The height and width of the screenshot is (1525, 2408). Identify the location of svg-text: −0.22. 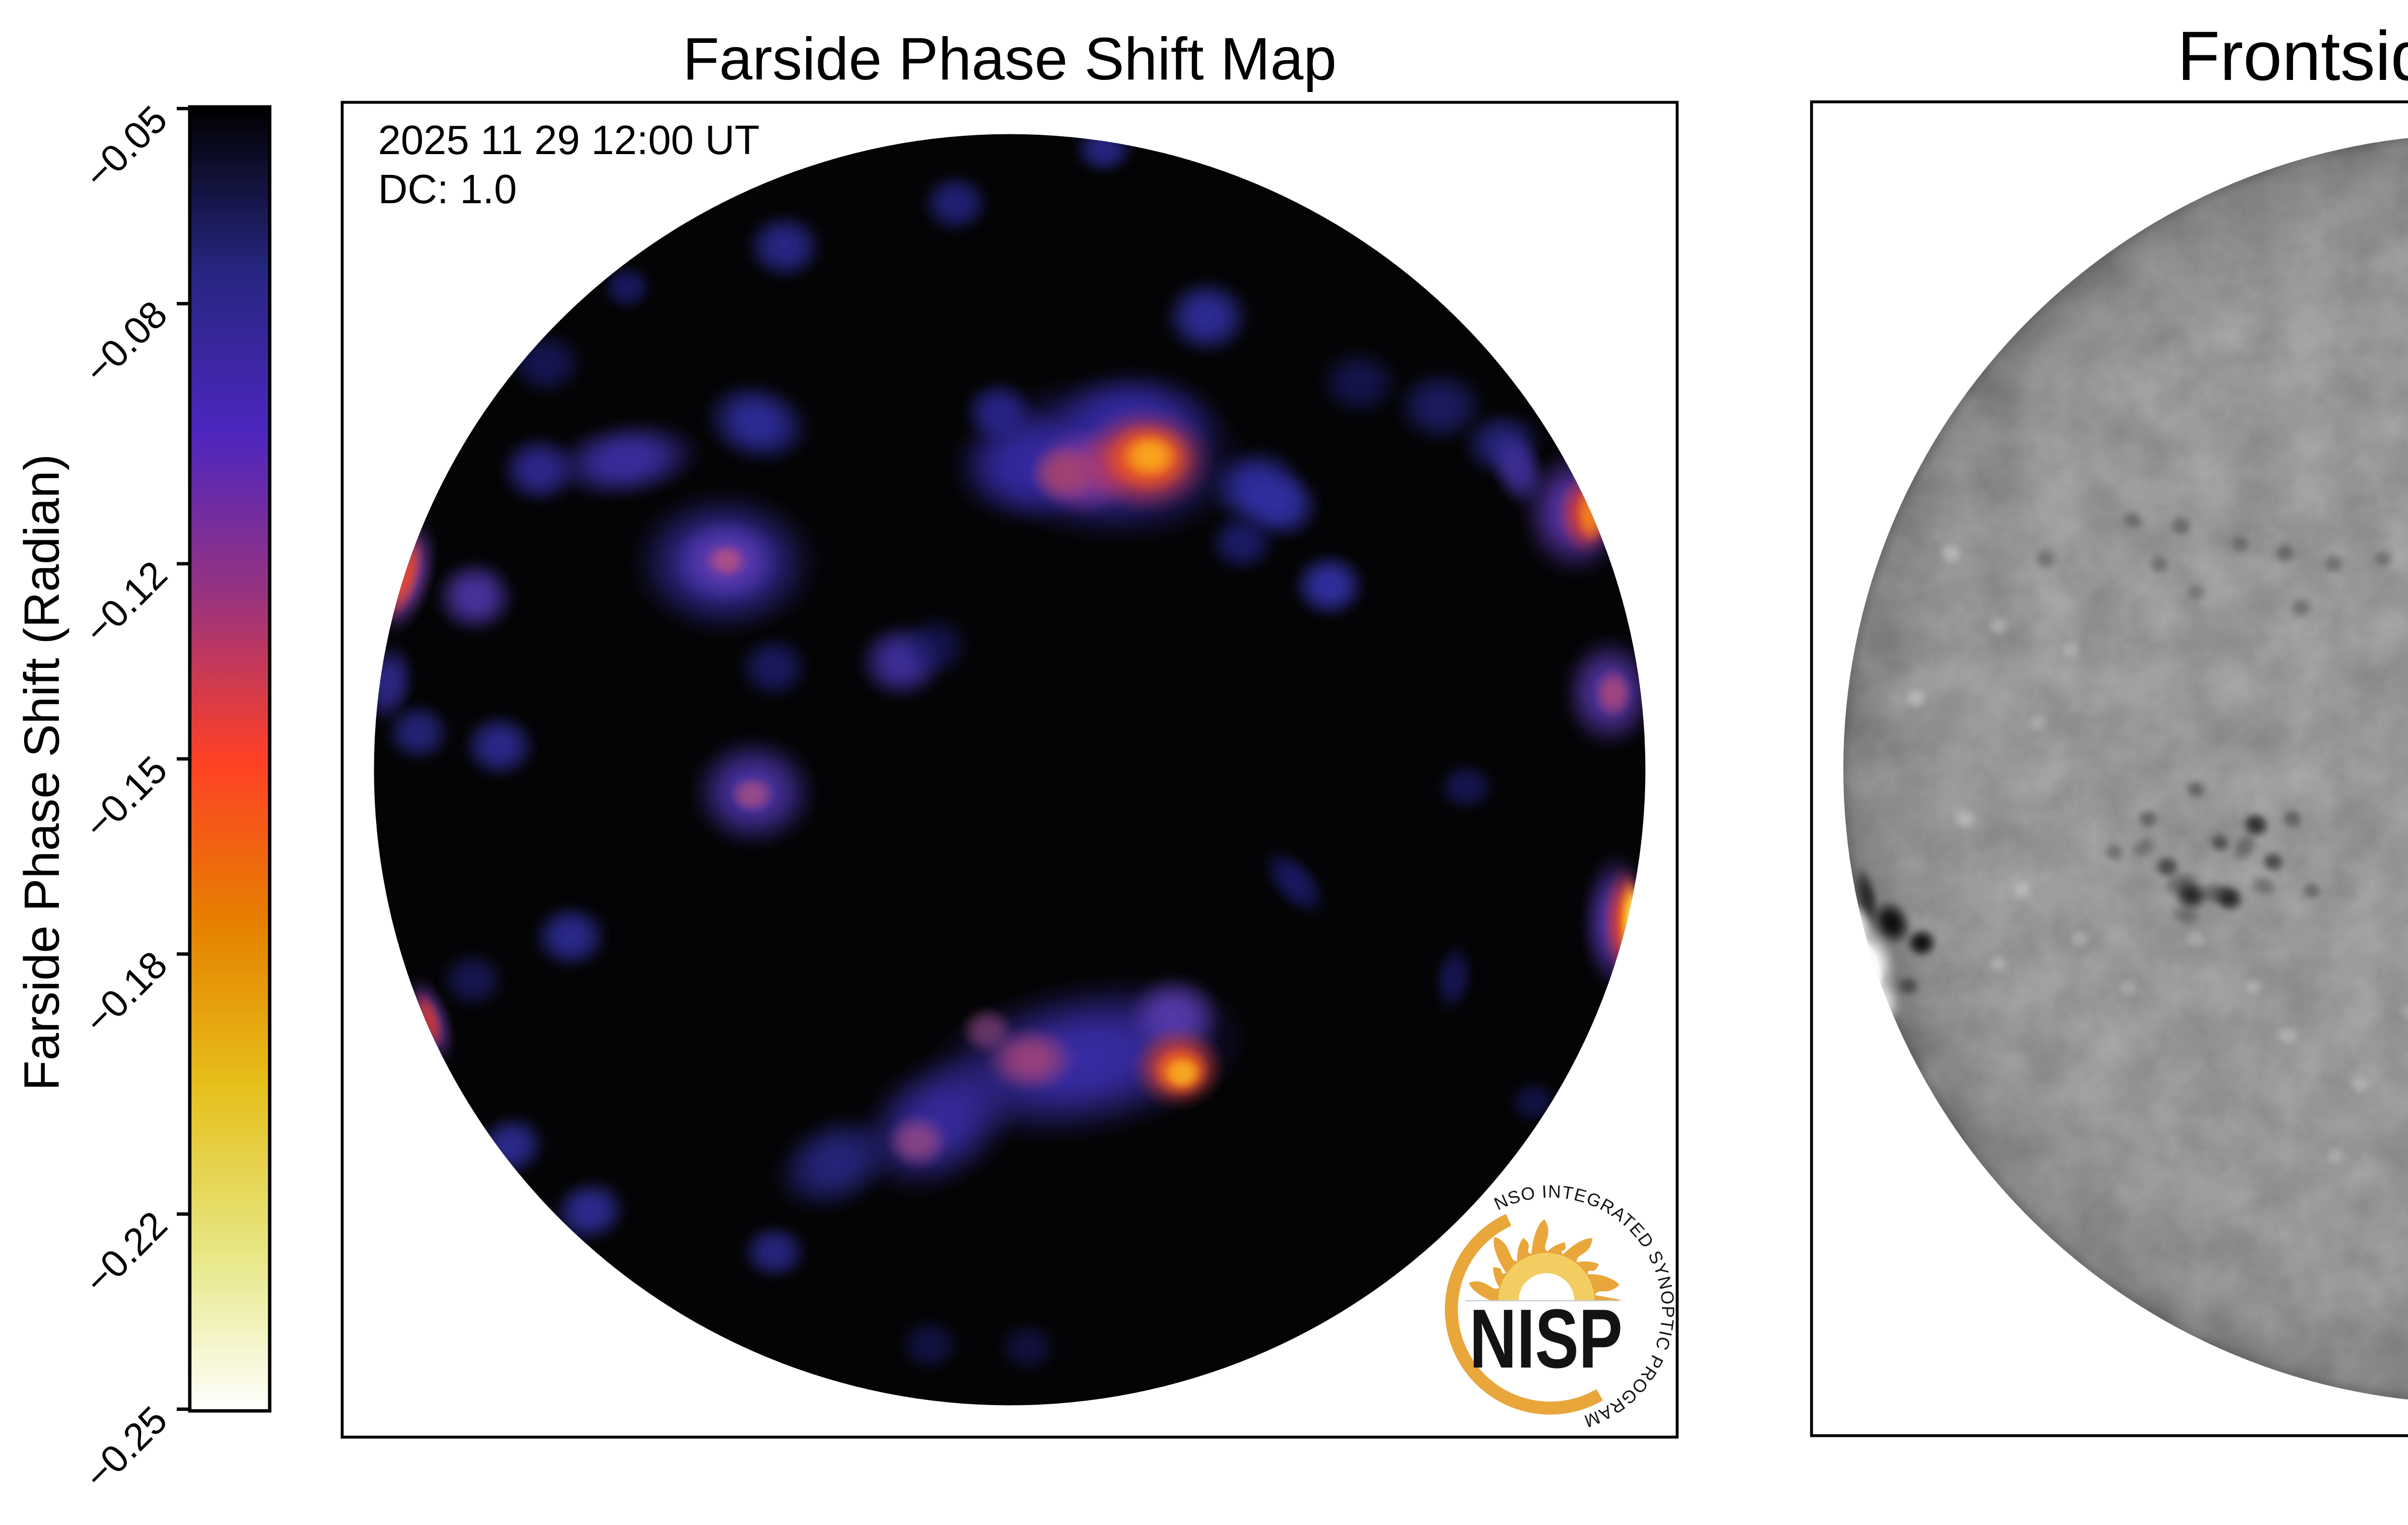
(125, 1252).